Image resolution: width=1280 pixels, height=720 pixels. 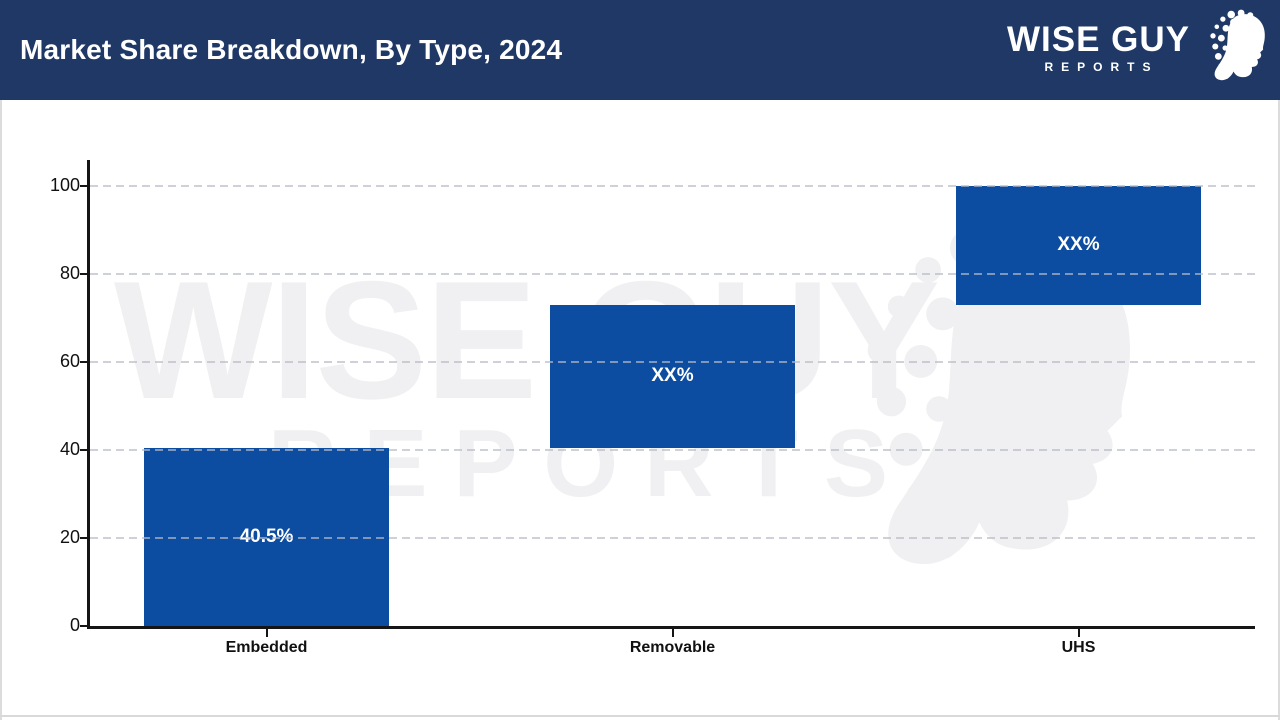 I want to click on x-tick-embedded, so click(x=266, y=633).